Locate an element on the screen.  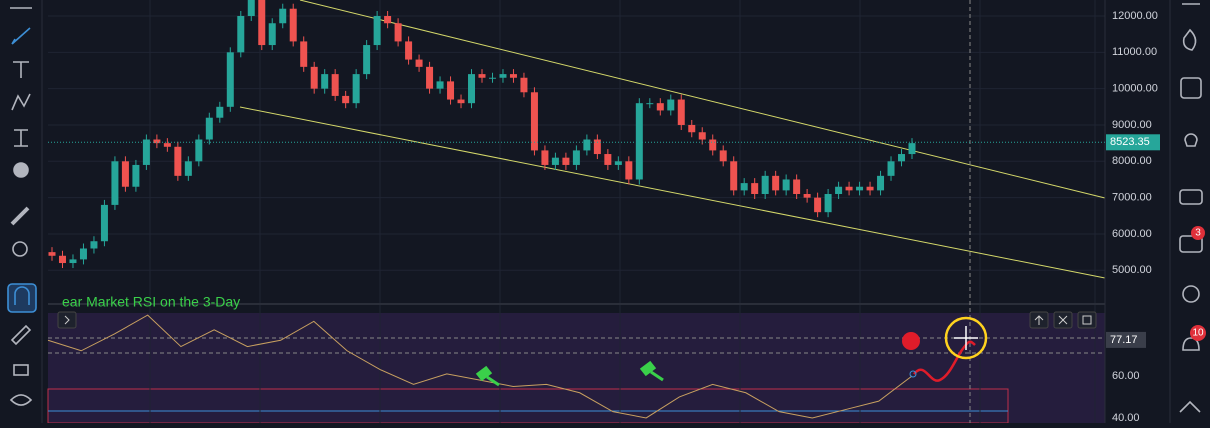
button-glyphs is located at coordinates (1063, 320).